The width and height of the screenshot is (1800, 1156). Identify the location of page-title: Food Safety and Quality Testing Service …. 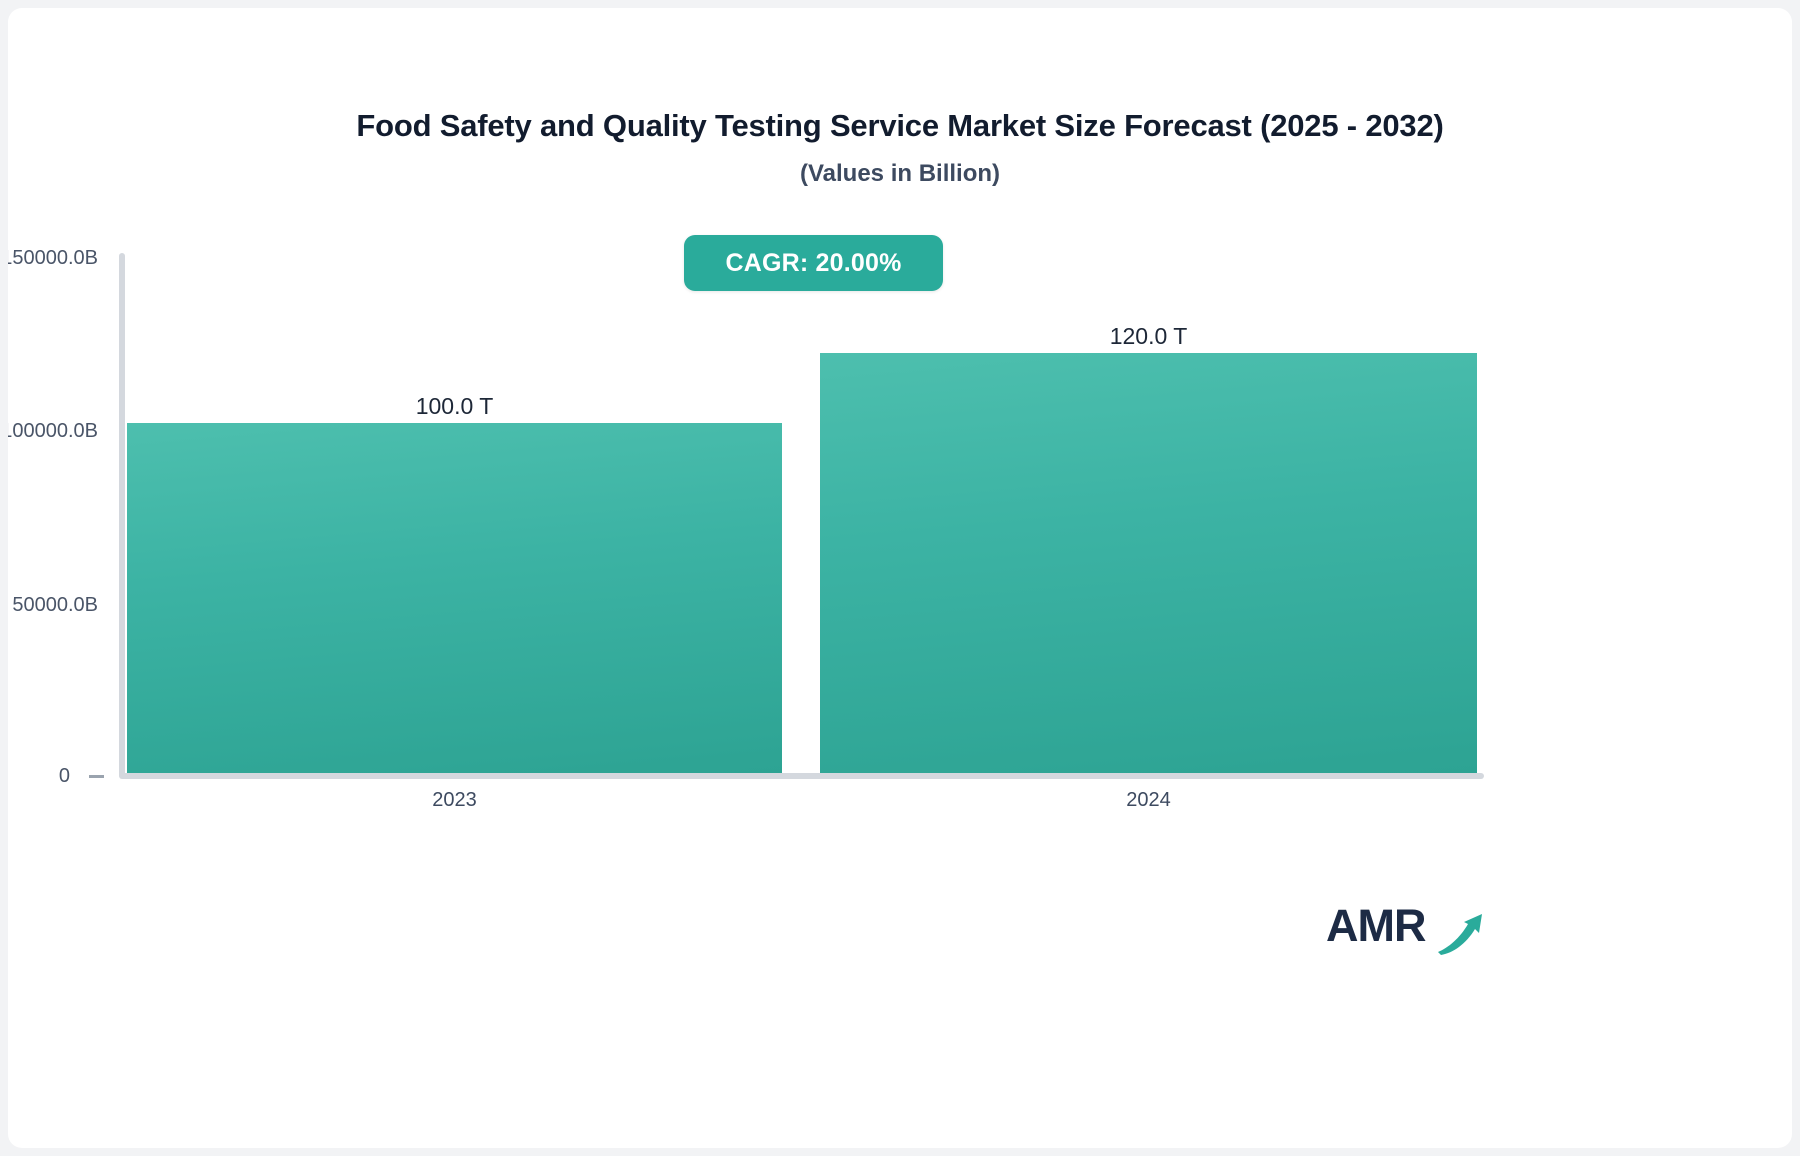
(900, 125).